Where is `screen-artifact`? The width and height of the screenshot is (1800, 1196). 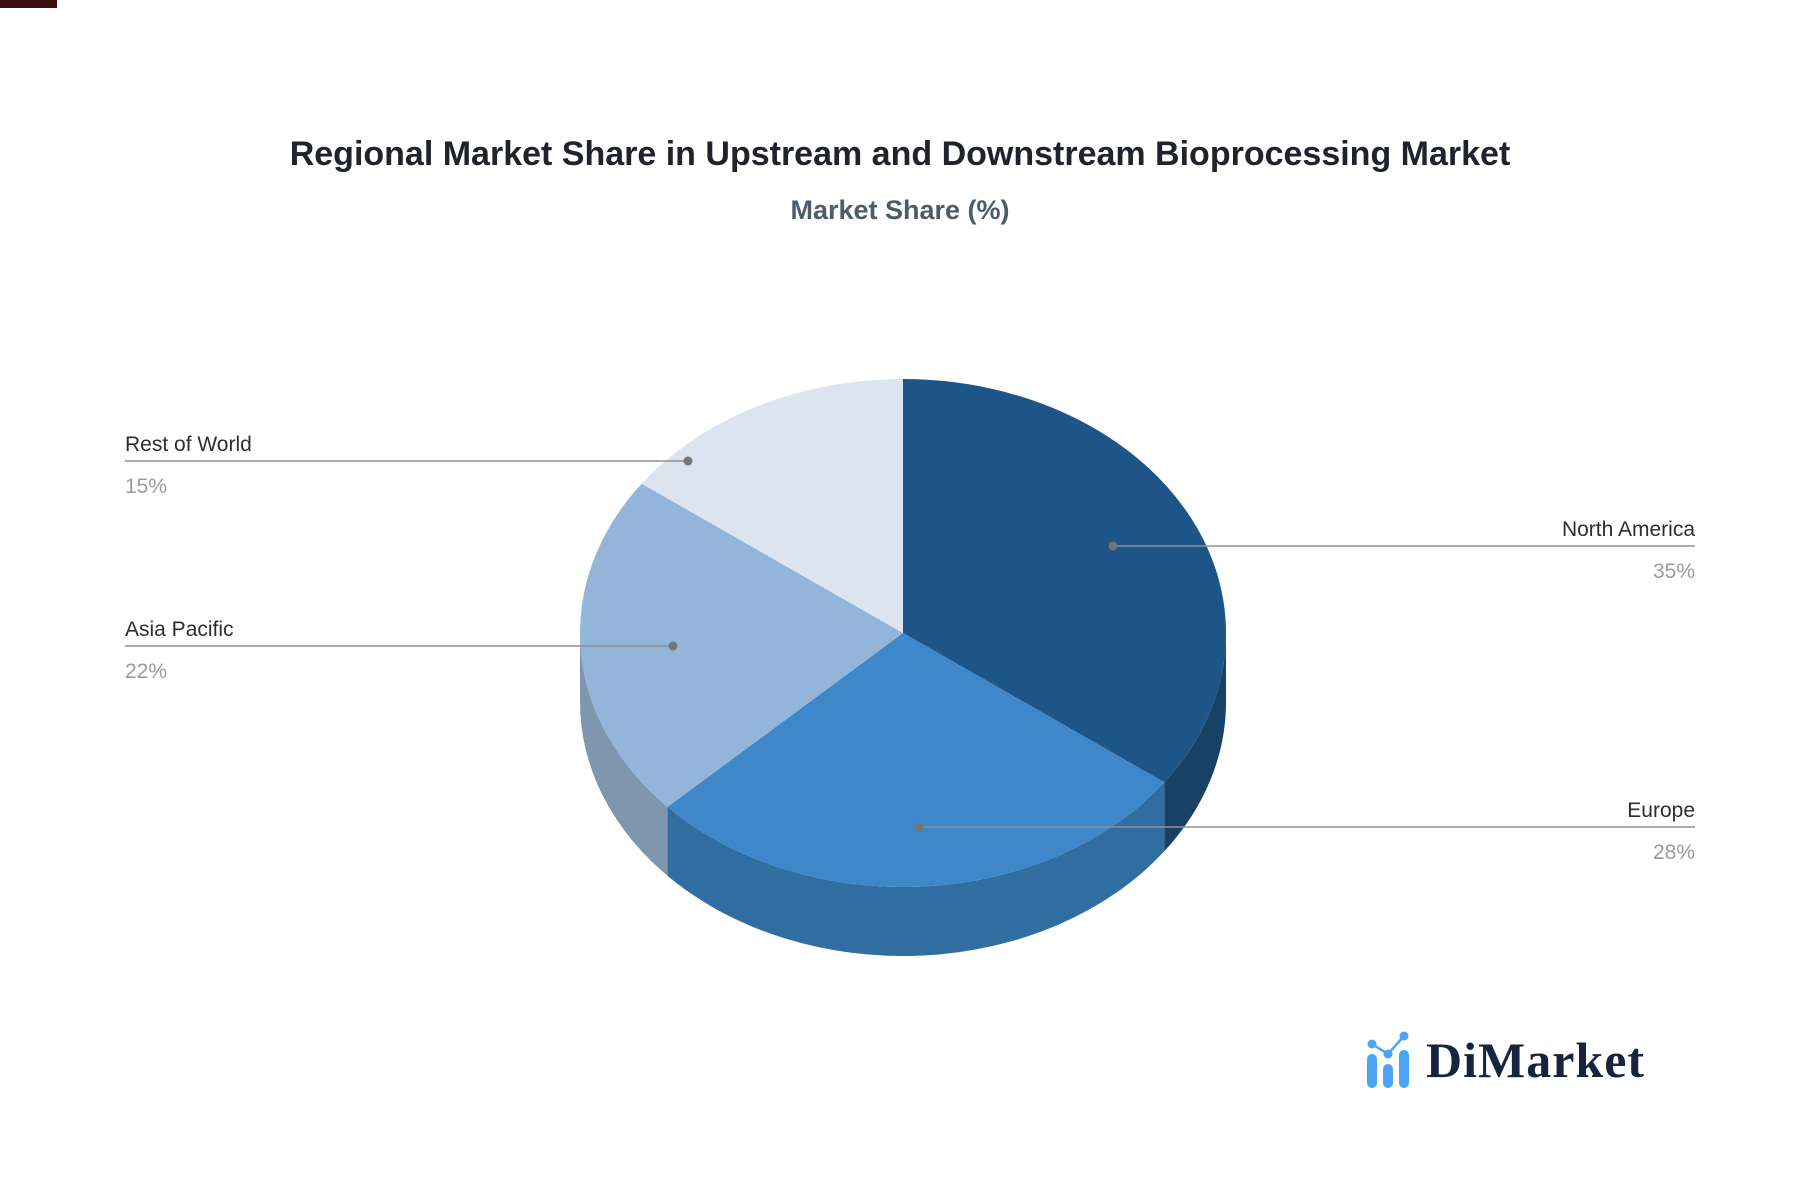
screen-artifact is located at coordinates (28, 4).